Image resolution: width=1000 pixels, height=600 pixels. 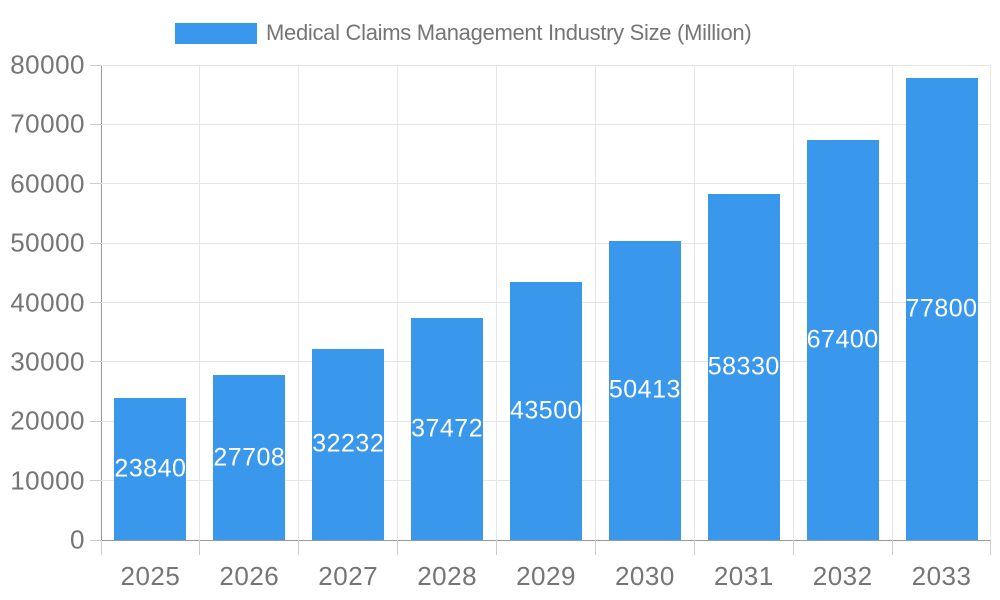 I want to click on y-axis-tick-label: 70000, so click(x=47, y=123).